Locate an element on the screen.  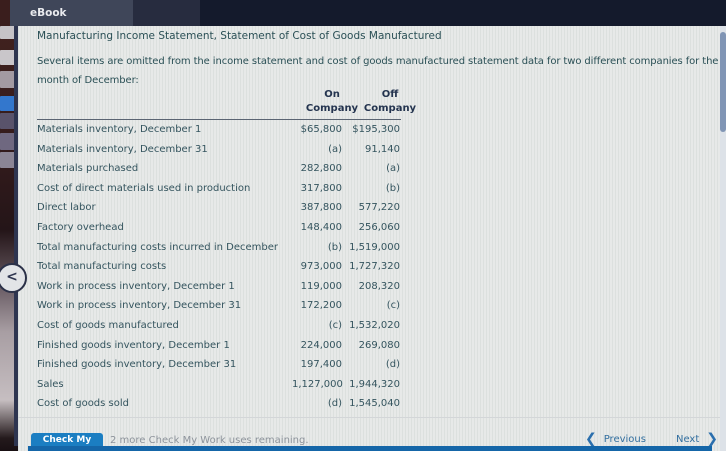
table-row: Materials purchased 282,800 (a) is located at coordinates (228, 169).